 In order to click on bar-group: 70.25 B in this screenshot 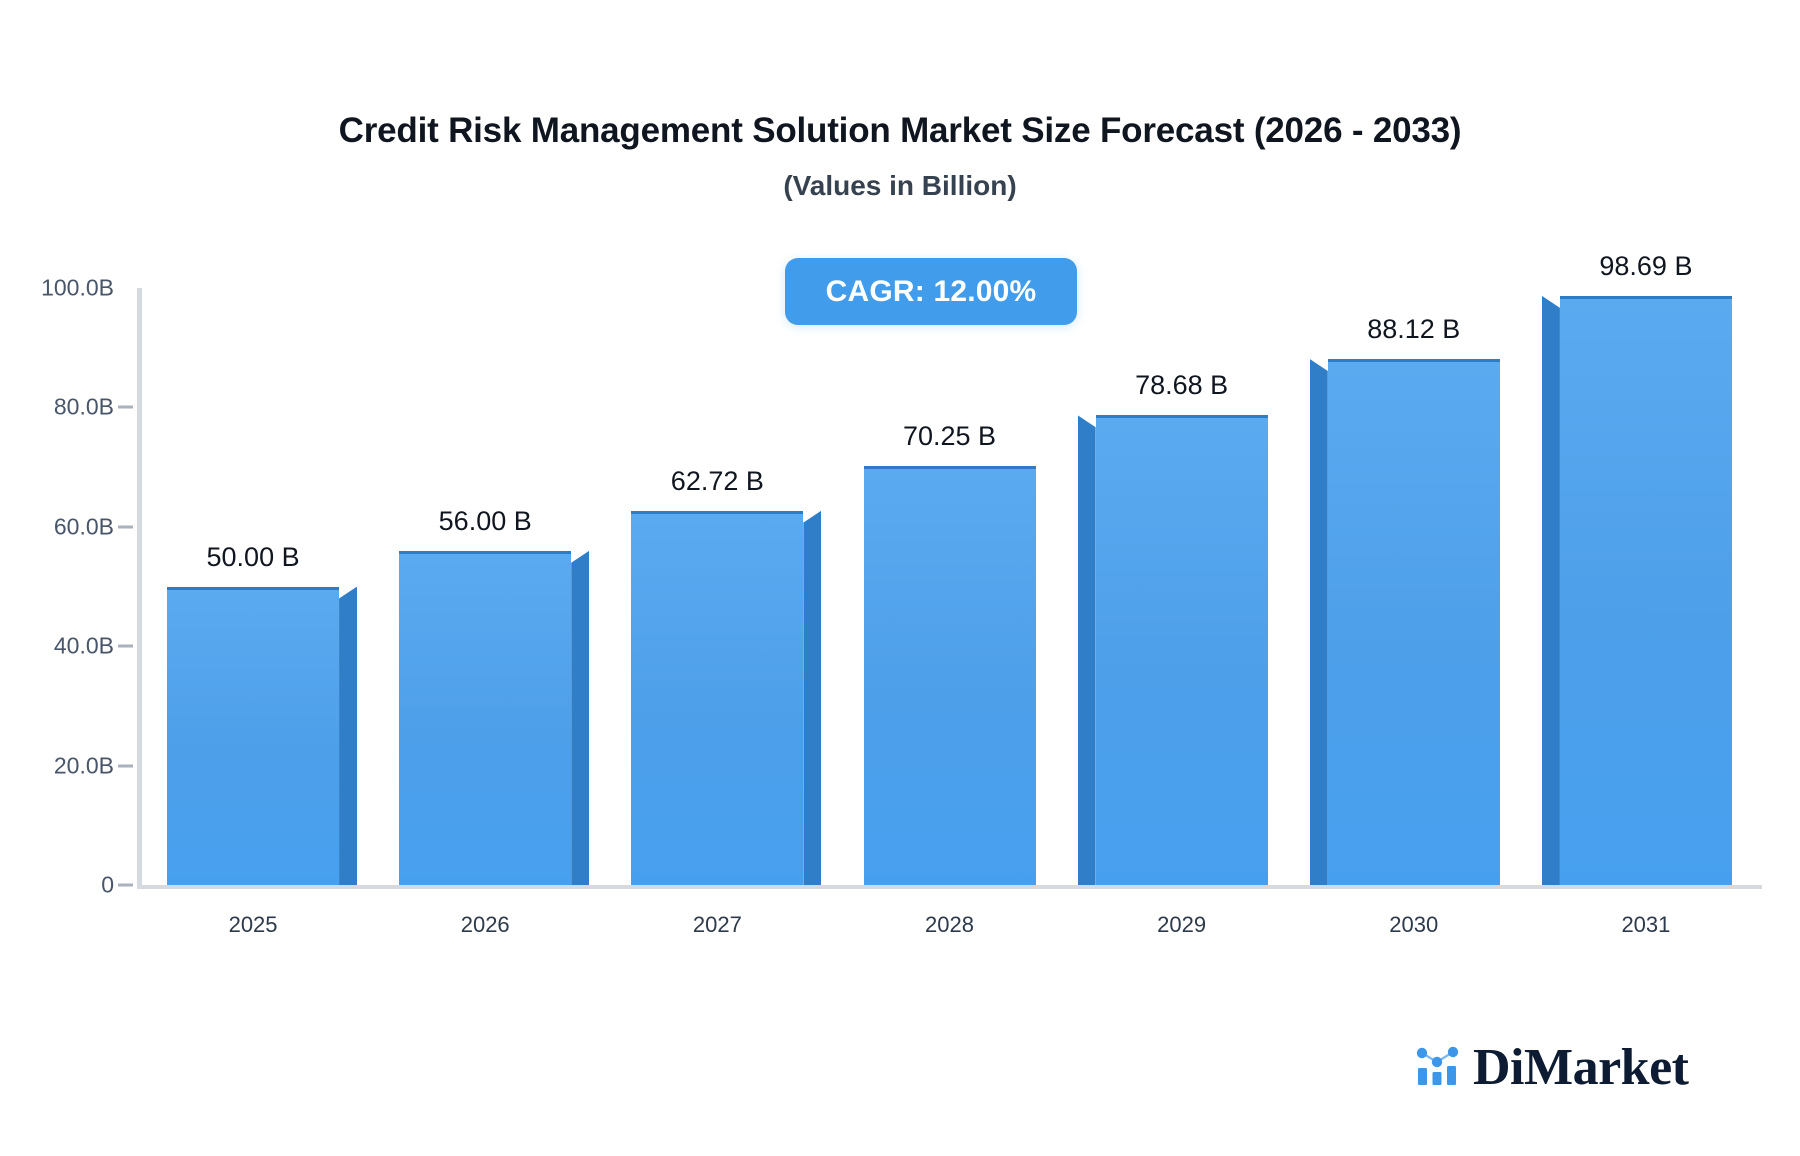, I will do `click(949, 586)`.